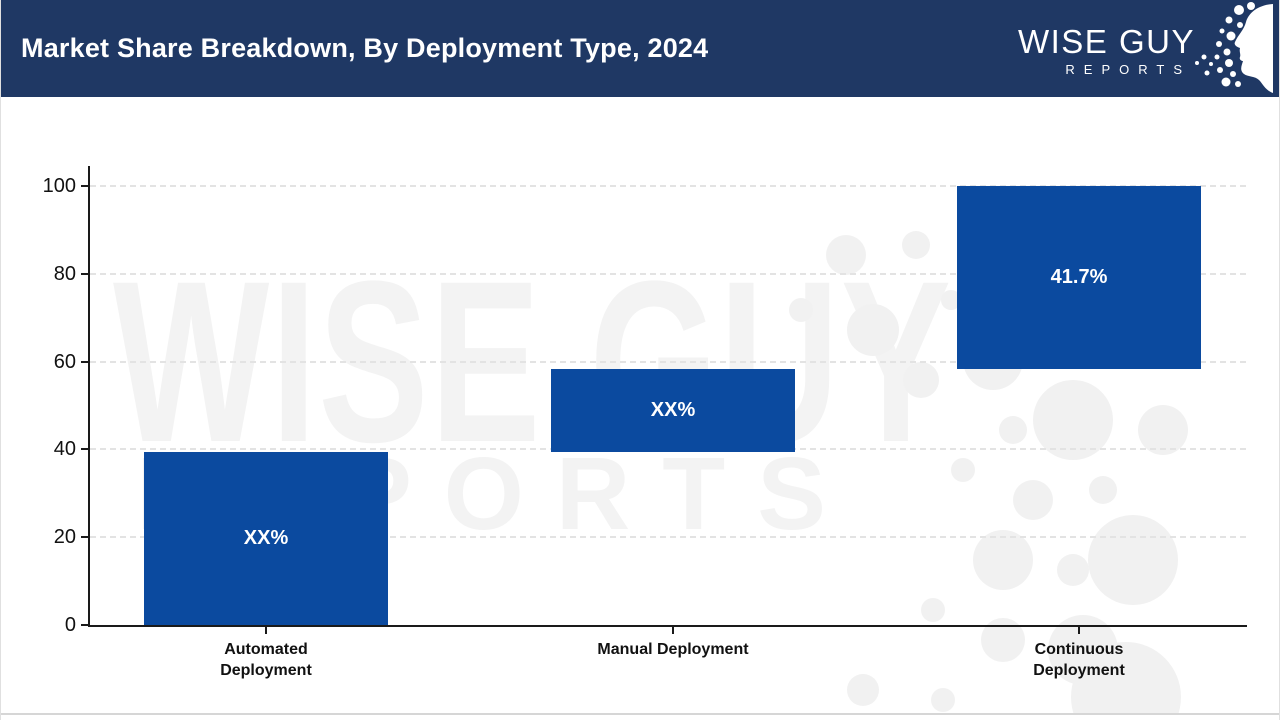  What do you see at coordinates (640, 714) in the screenshot?
I see `bottom-divider` at bounding box center [640, 714].